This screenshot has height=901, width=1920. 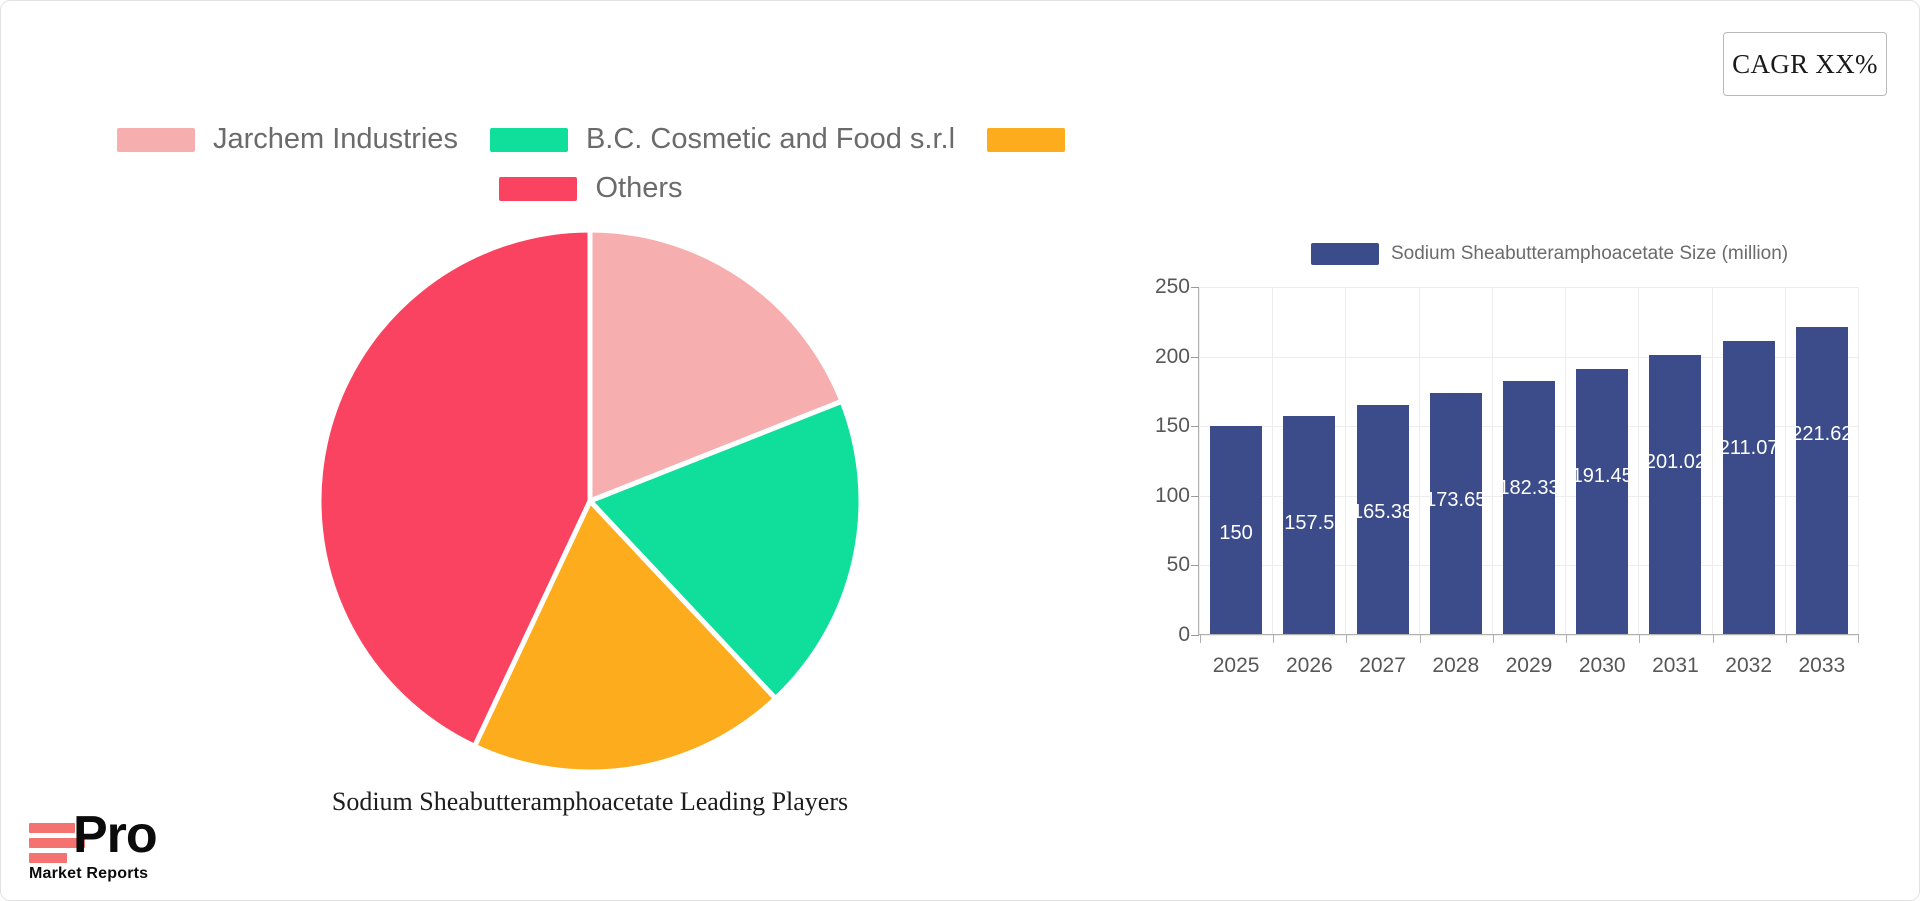 I want to click on bar-column: 150 2025, so click(x=1235, y=482).